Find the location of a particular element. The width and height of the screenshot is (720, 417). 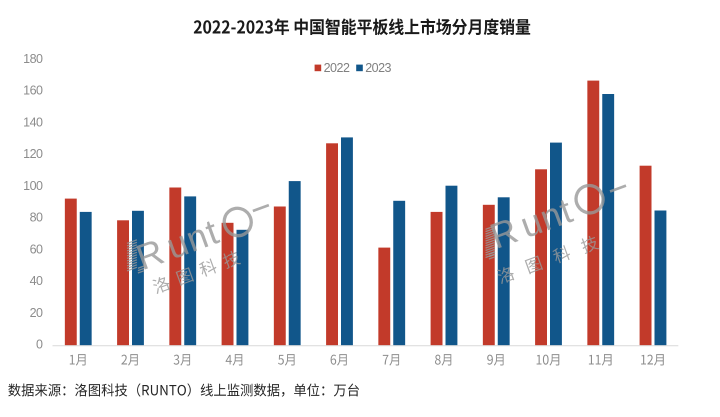

svg-text: 2023 is located at coordinates (378, 68).